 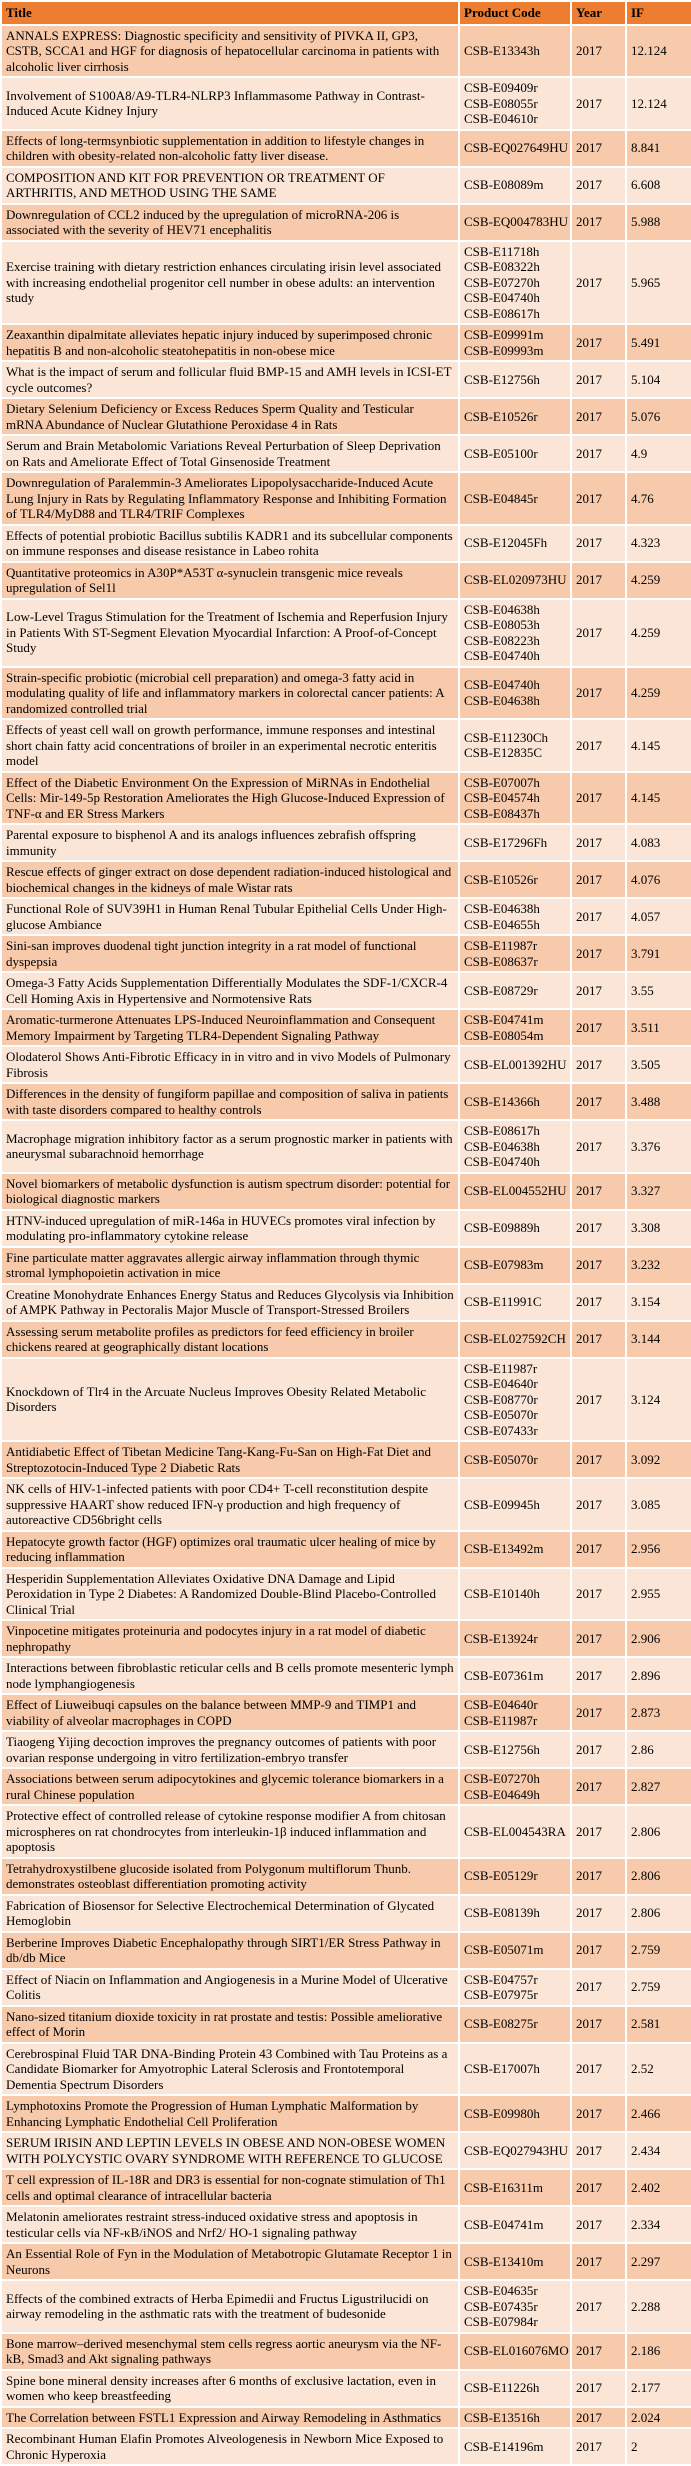 I want to click on product-code-cell: CSB-E13516h, so click(x=515, y=2417).